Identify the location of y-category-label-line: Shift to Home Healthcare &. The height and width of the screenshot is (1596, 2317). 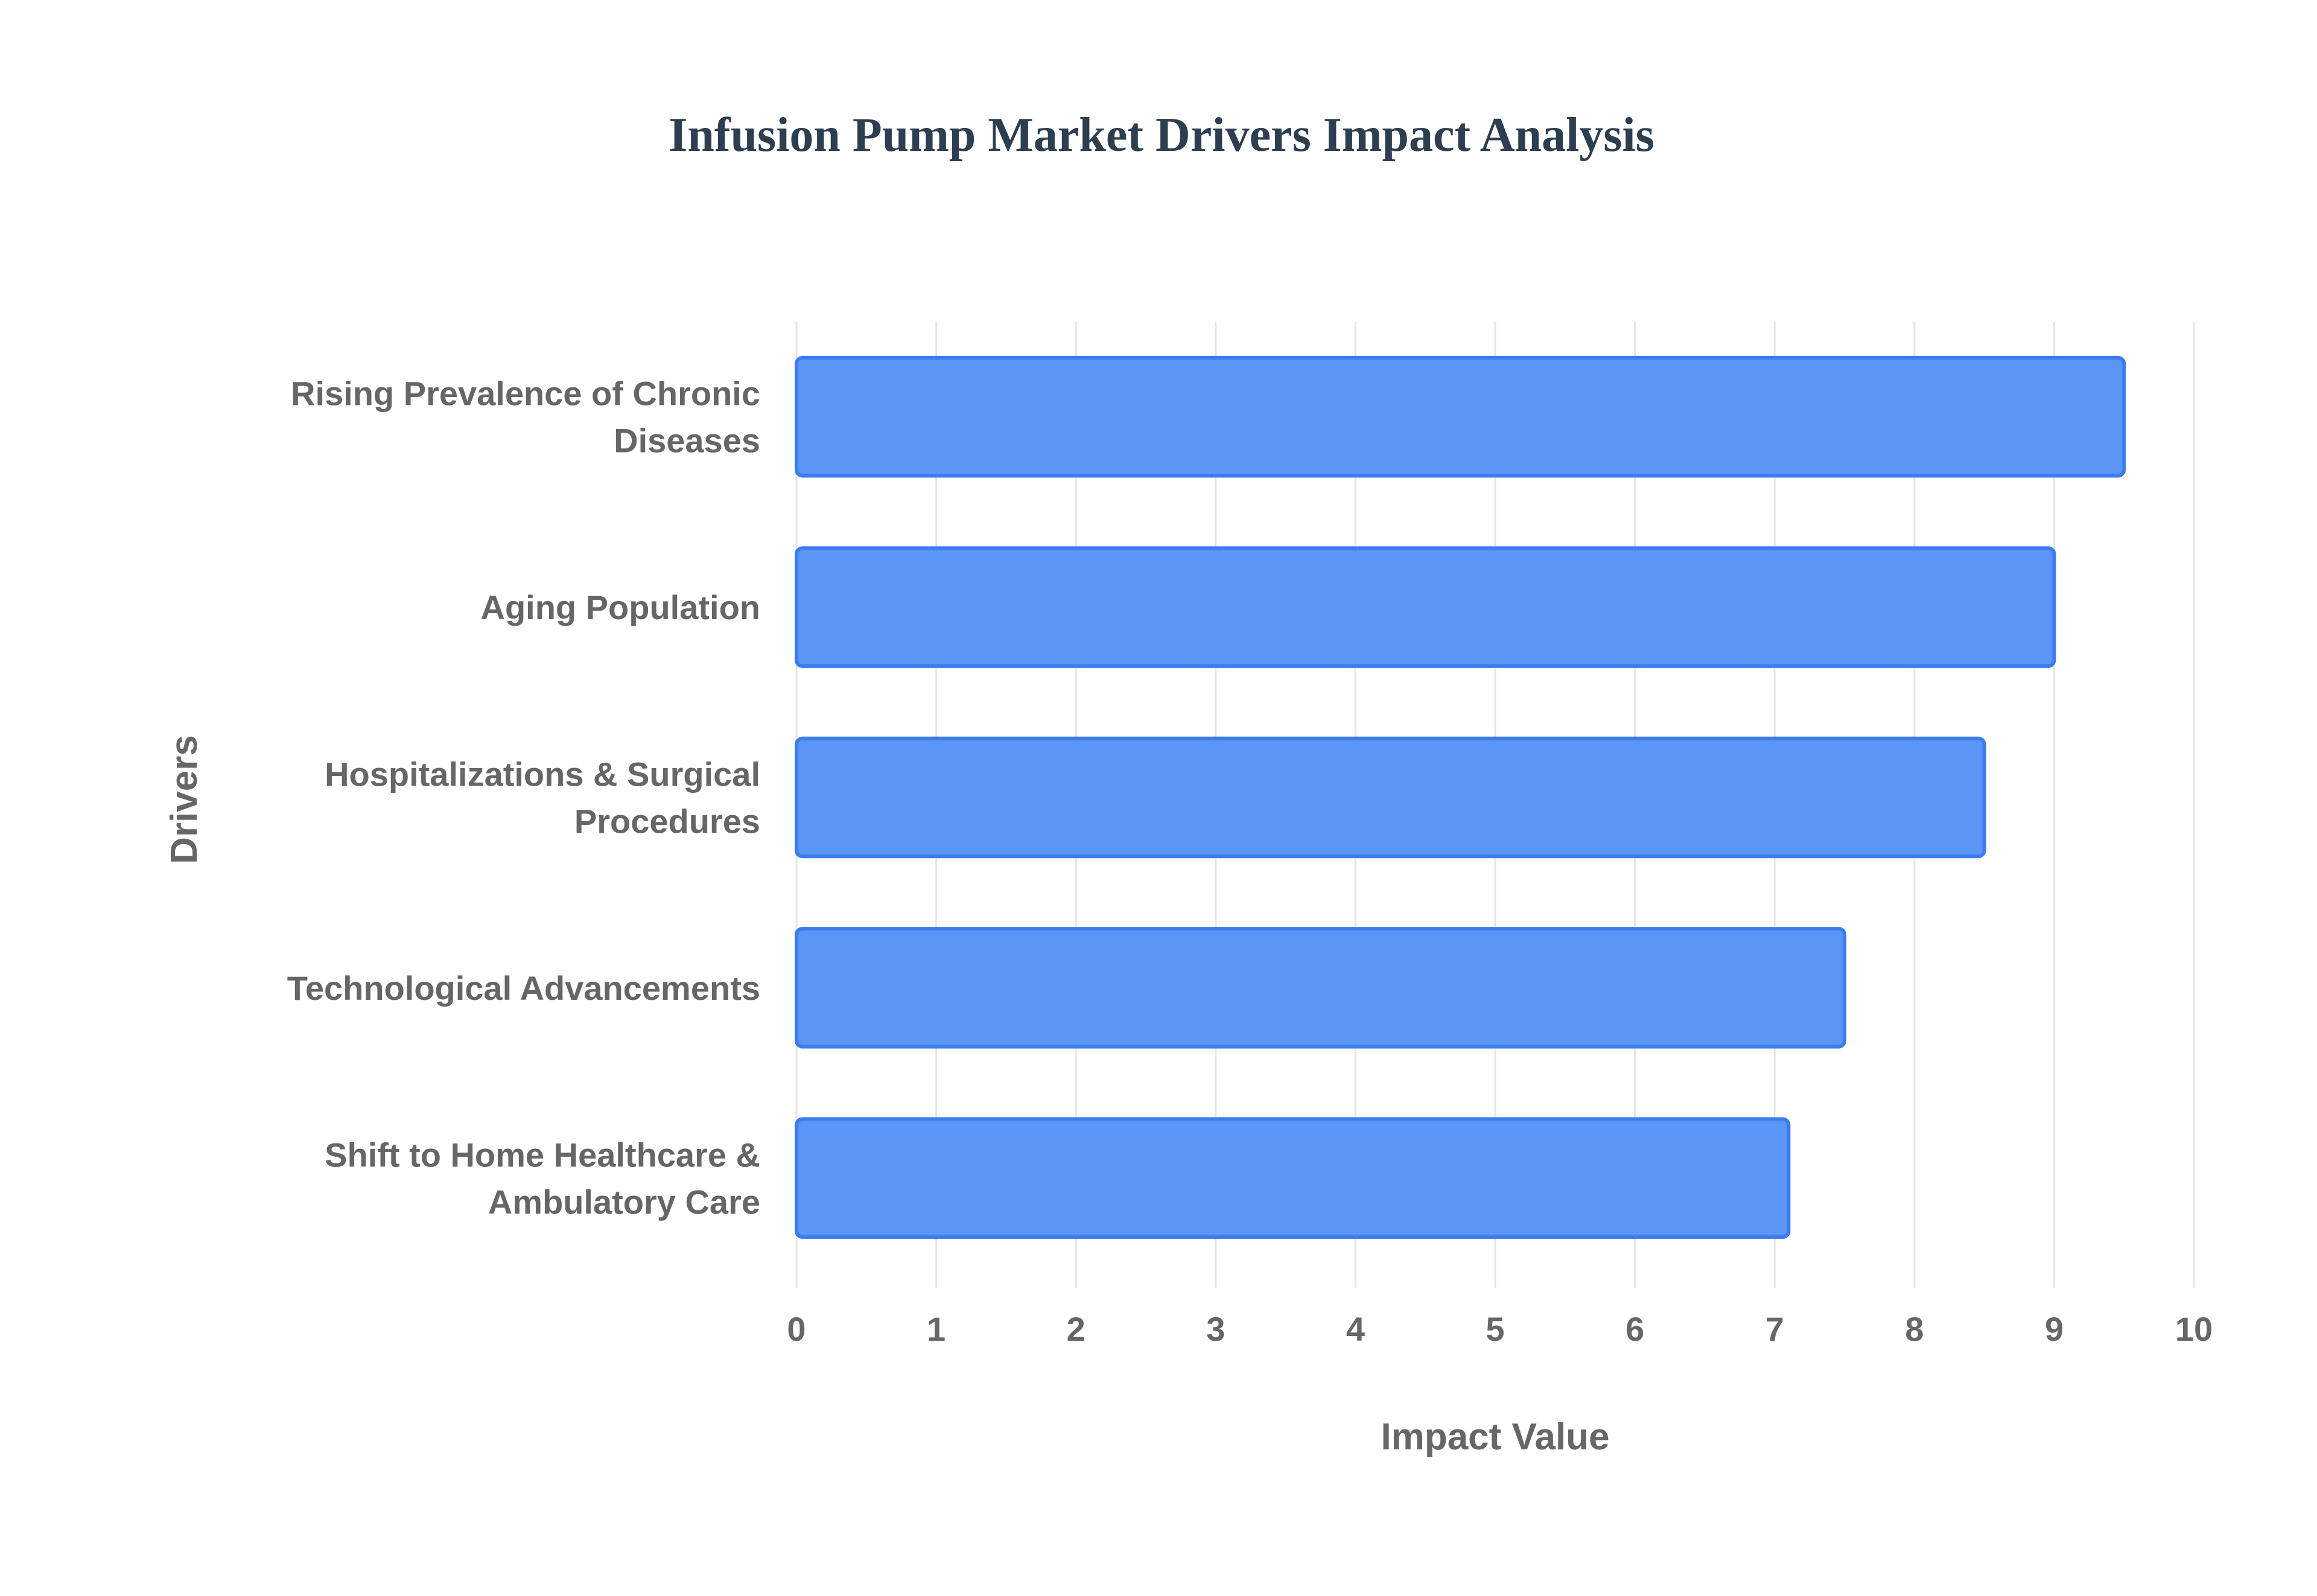
(542, 1155).